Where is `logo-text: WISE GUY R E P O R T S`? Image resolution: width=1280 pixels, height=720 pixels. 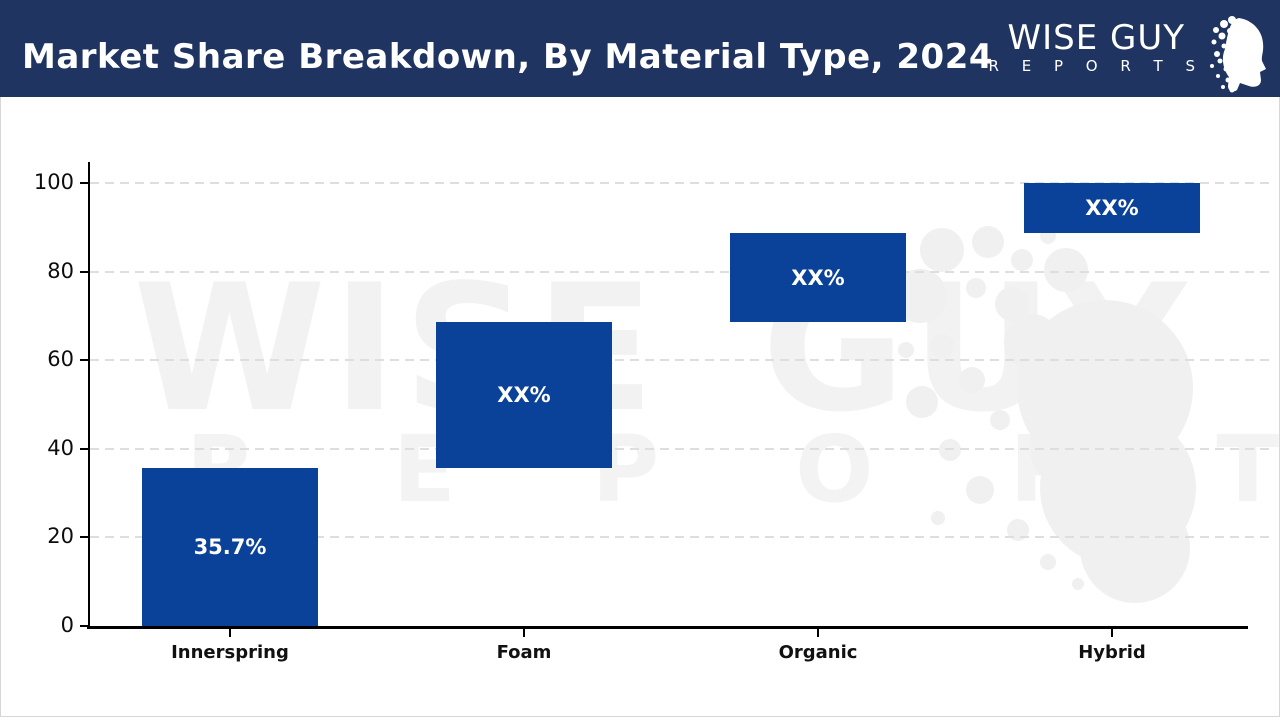 logo-text: WISE GUY R E P O R T S is located at coordinates (1096, 47).